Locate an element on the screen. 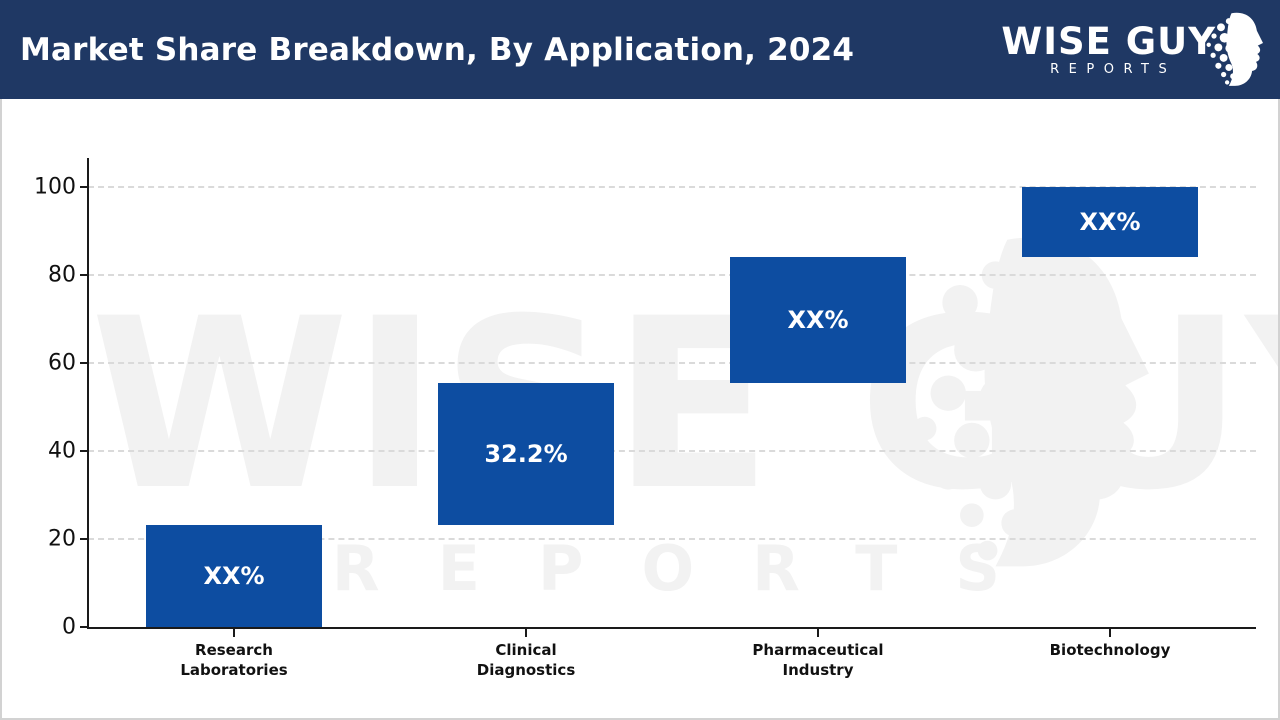 Image resolution: width=1280 pixels, height=720 pixels. bar-research: XX% is located at coordinates (234, 575).